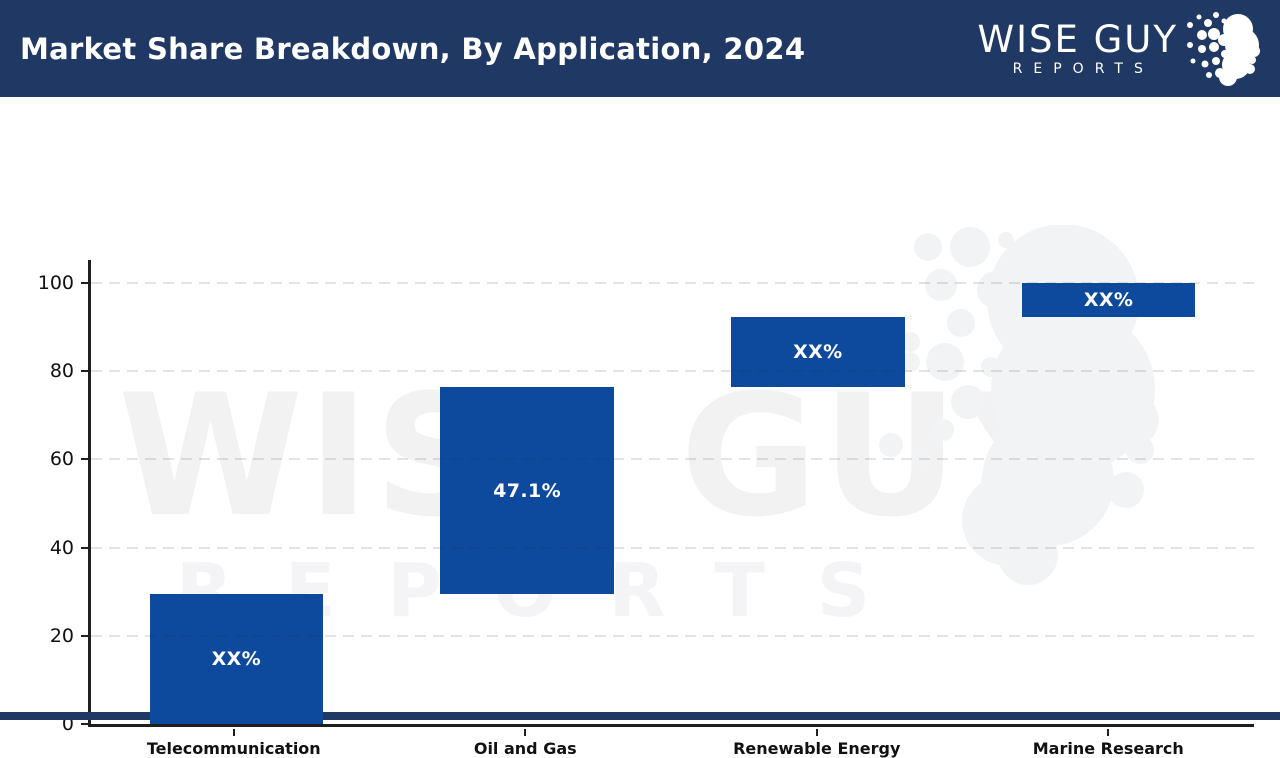  What do you see at coordinates (1083, 69) in the screenshot?
I see `logo-subtext: REPORTS` at bounding box center [1083, 69].